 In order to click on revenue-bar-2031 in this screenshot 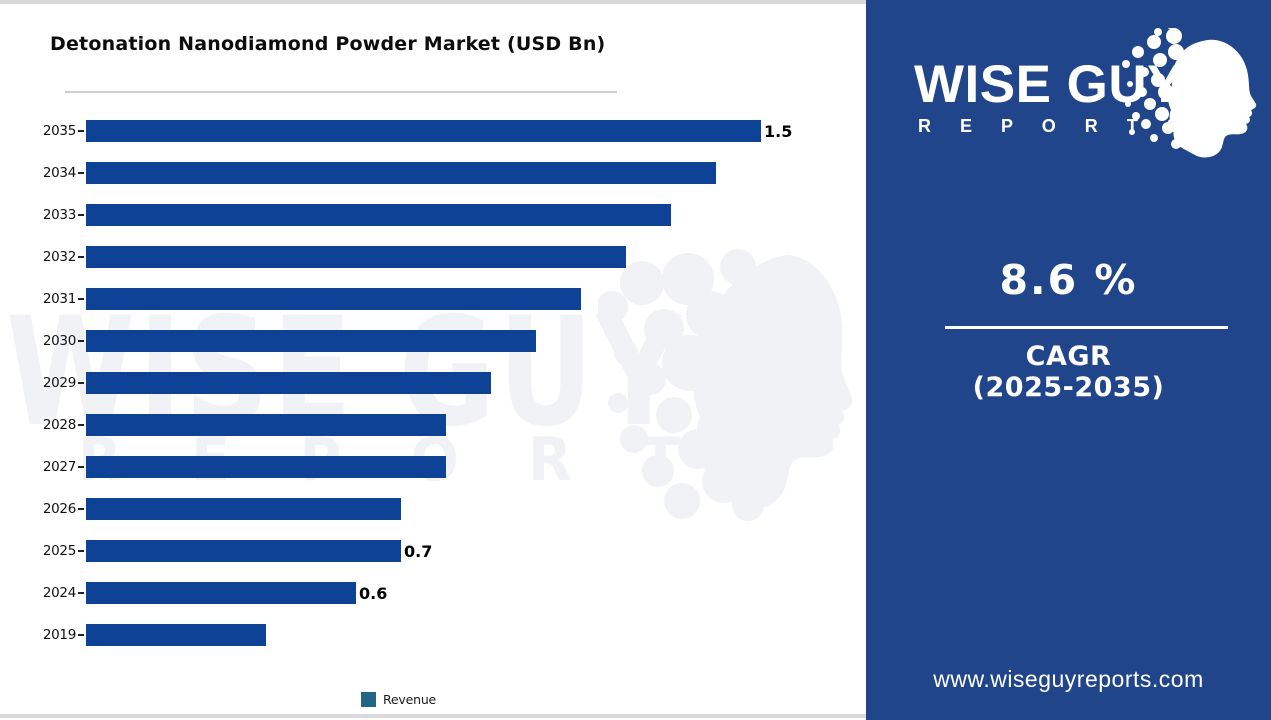, I will do `click(333, 299)`.